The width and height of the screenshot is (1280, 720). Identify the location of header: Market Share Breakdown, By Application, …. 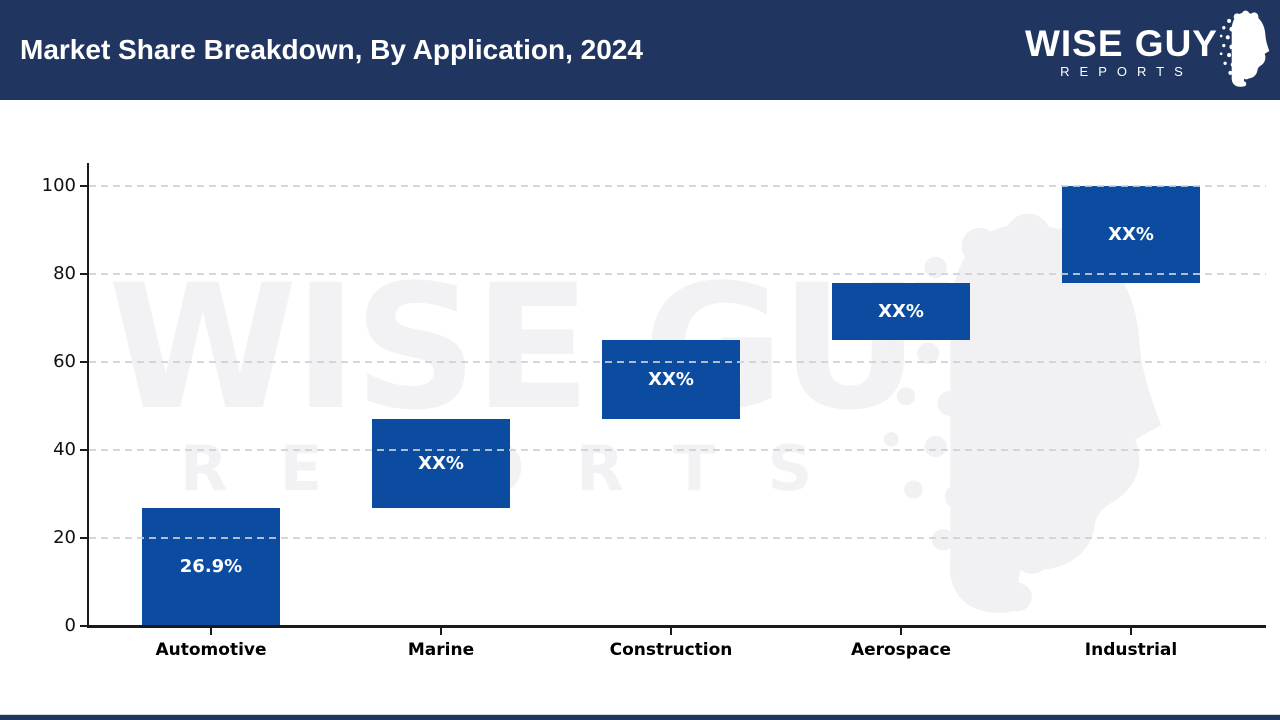
(640, 50).